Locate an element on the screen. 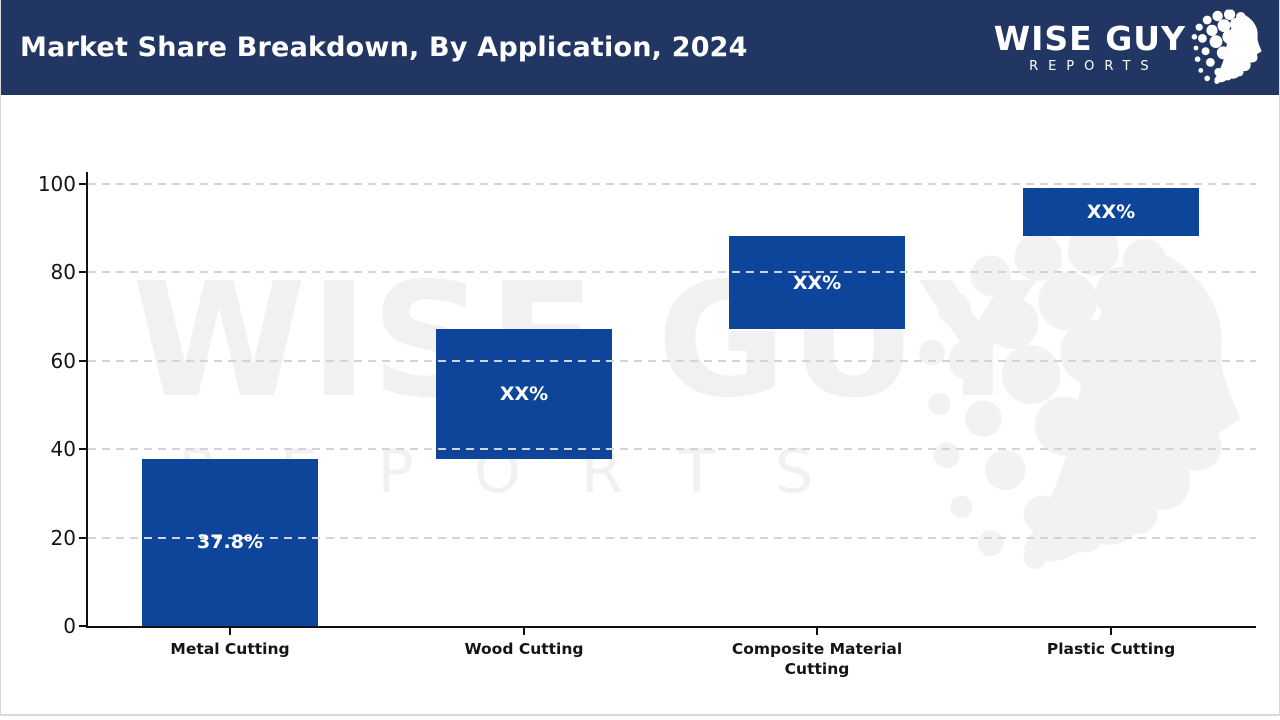 The height and width of the screenshot is (720, 1280). logo-brand-text: WISE GUY is located at coordinates (1089, 39).